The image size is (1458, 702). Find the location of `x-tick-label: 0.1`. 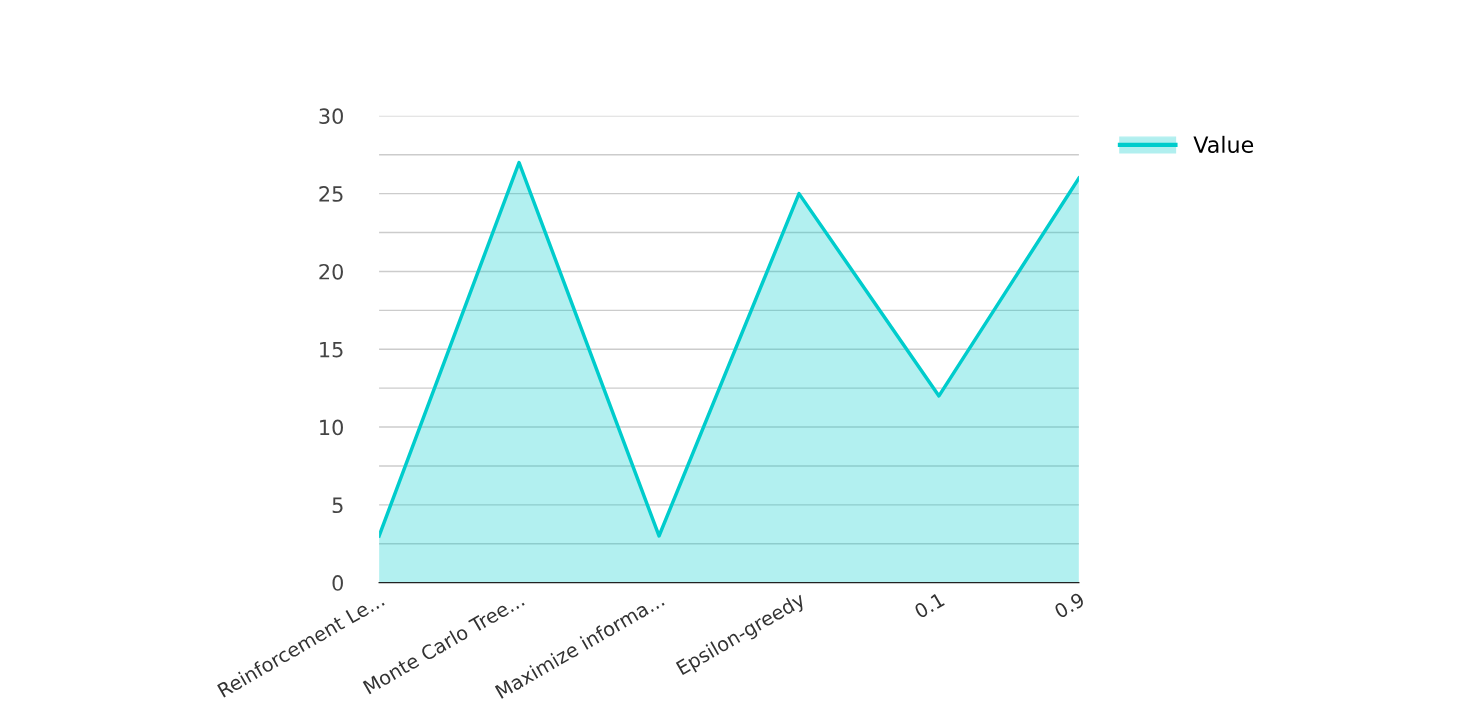

x-tick-label: 0.1 is located at coordinates (929, 605).